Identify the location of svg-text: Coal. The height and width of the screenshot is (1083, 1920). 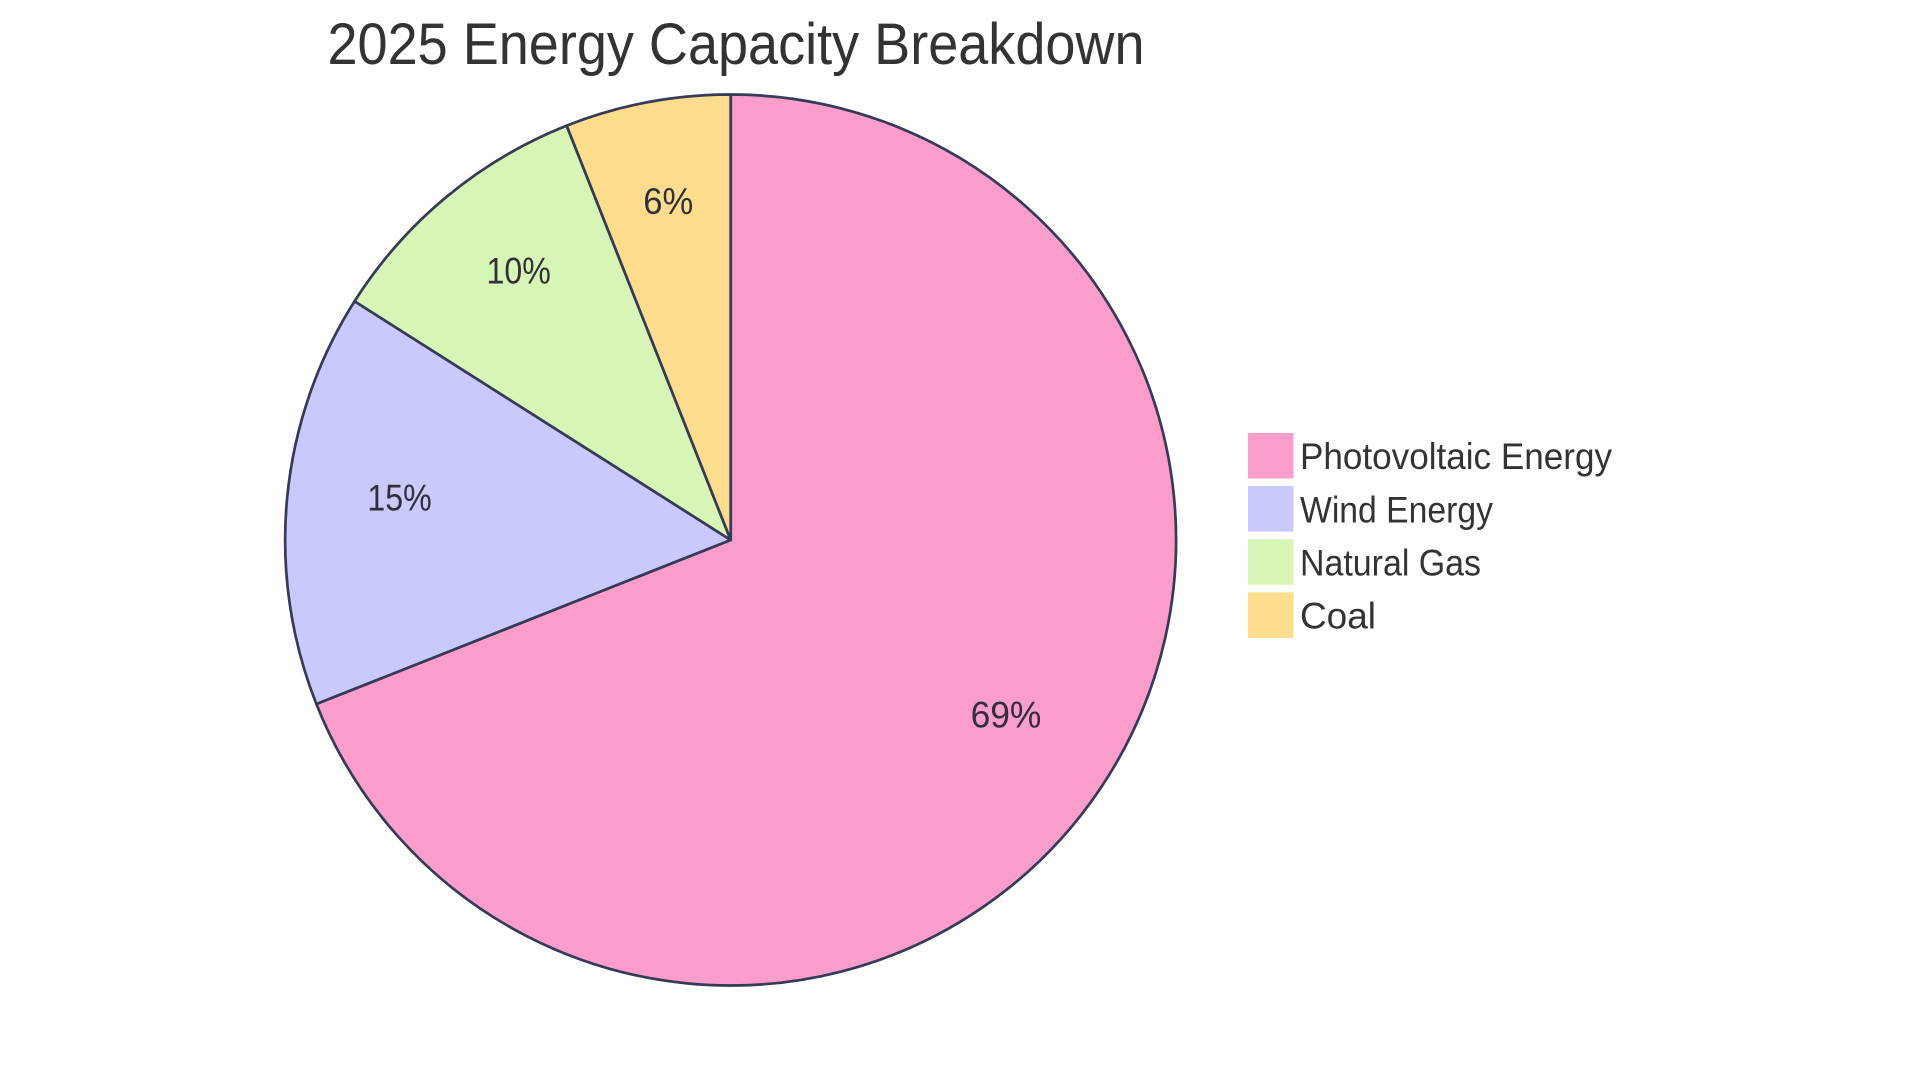
(1338, 616).